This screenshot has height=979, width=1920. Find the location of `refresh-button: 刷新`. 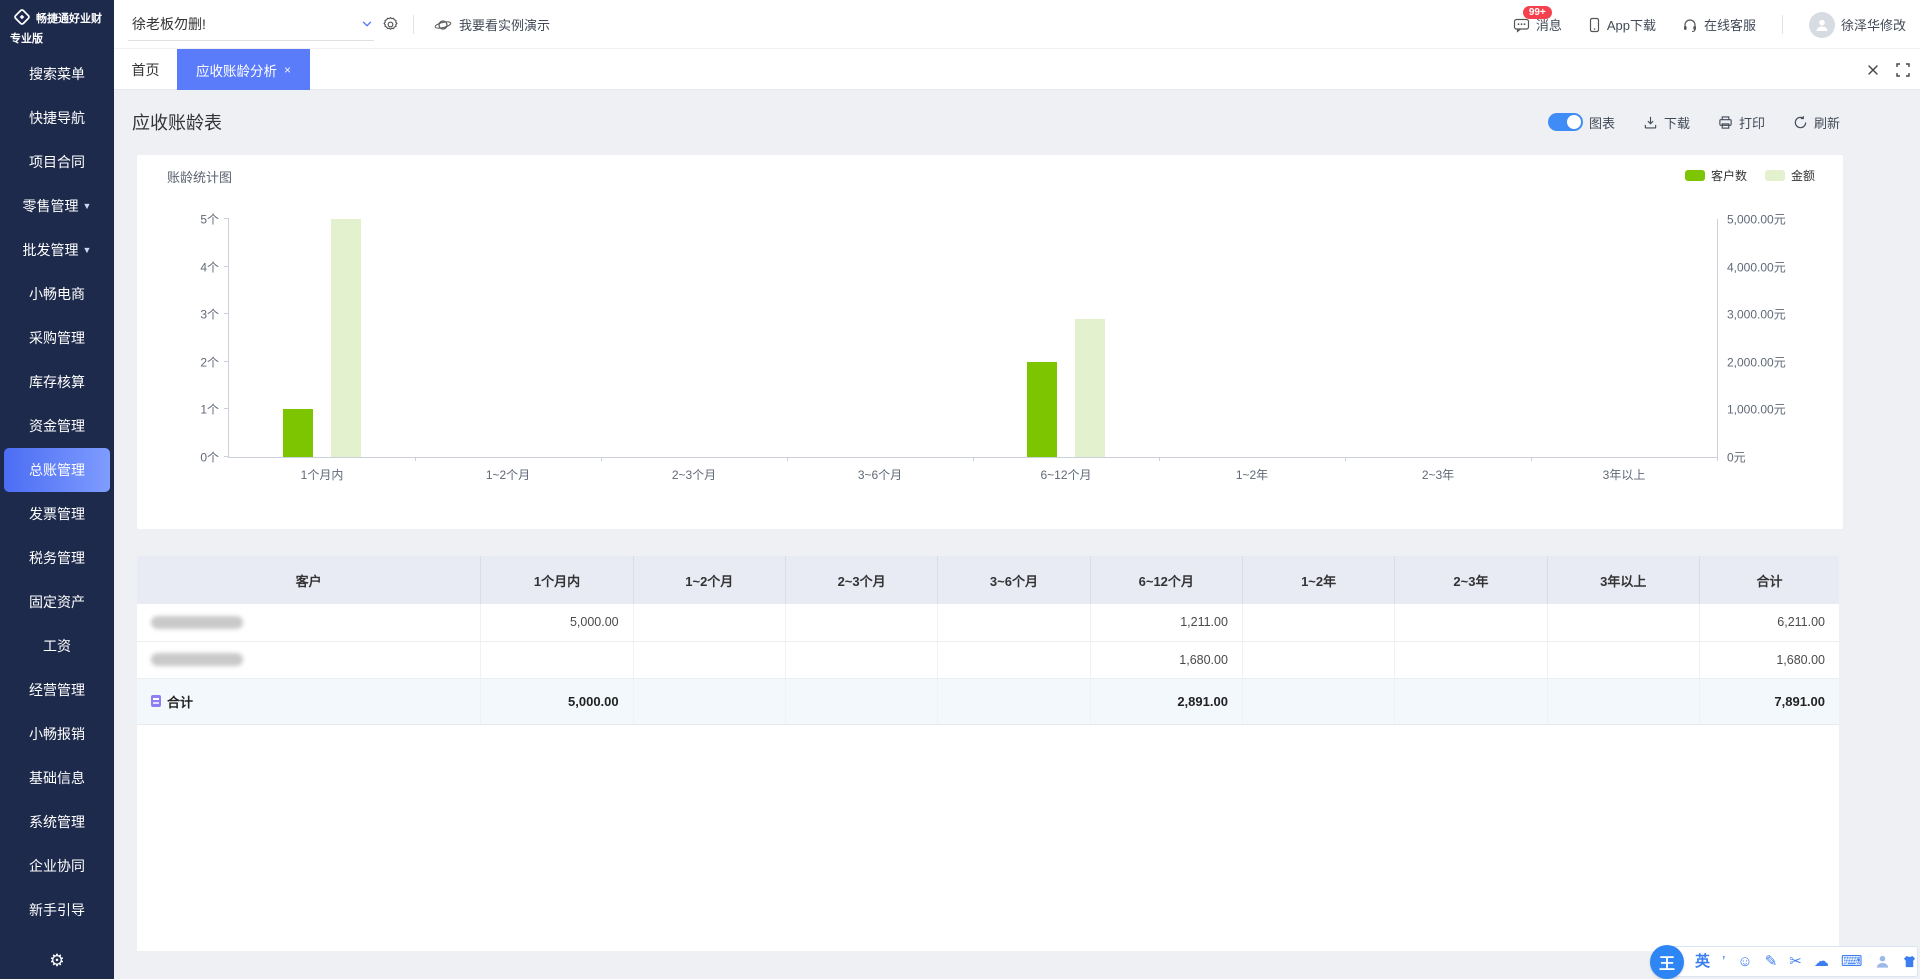

refresh-button: 刷新 is located at coordinates (1816, 122).